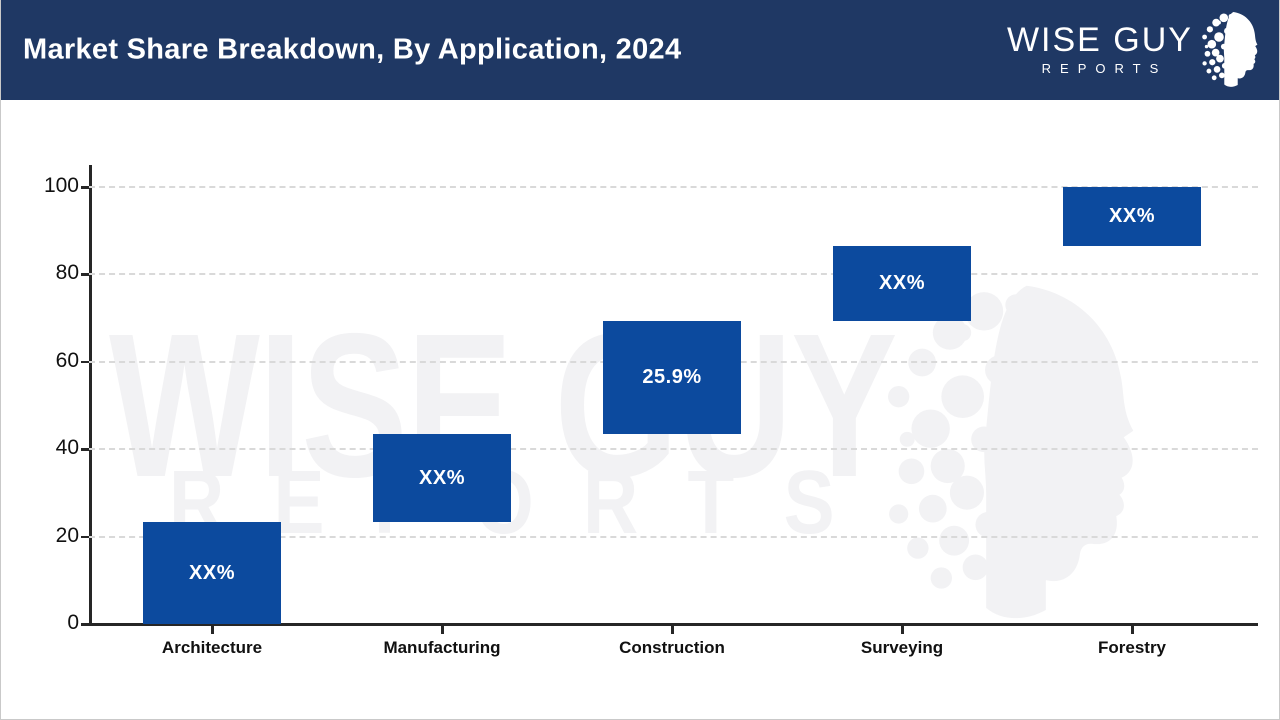 The image size is (1280, 720). What do you see at coordinates (673, 624) in the screenshot?
I see `x-axis-line` at bounding box center [673, 624].